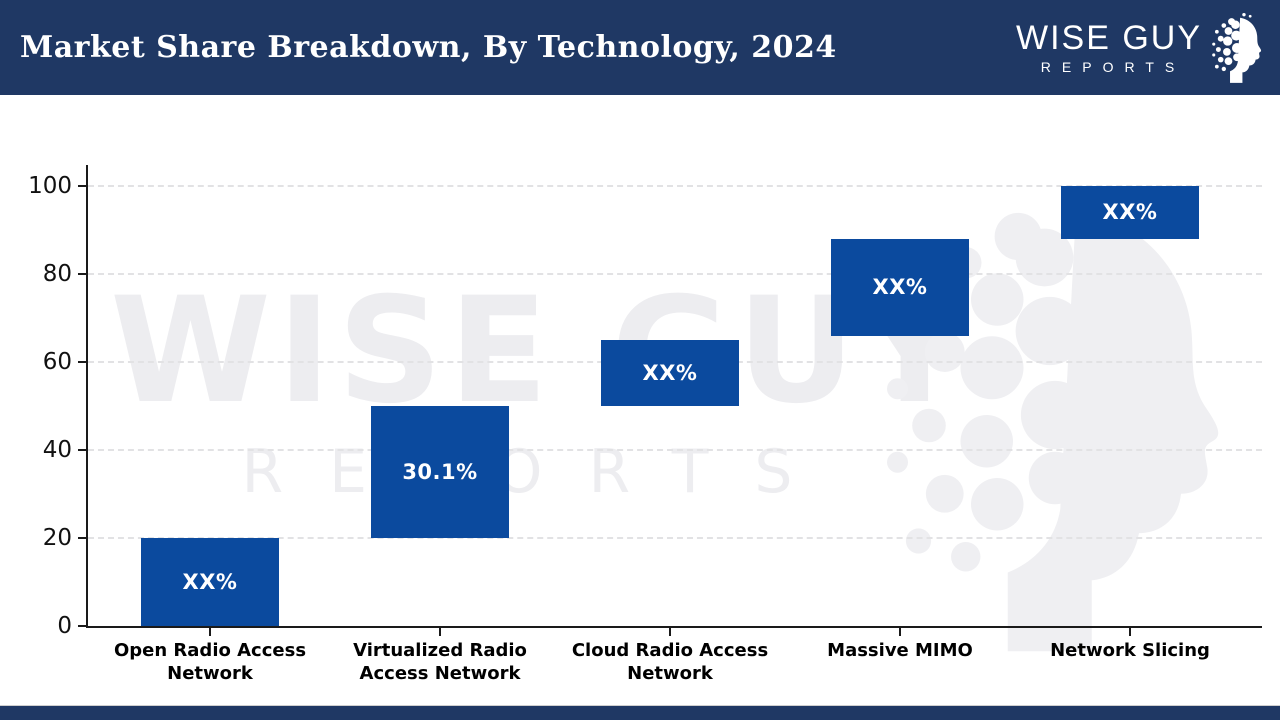 This screenshot has width=1280, height=720. I want to click on y-axis-tick-label: 0, so click(64, 626).